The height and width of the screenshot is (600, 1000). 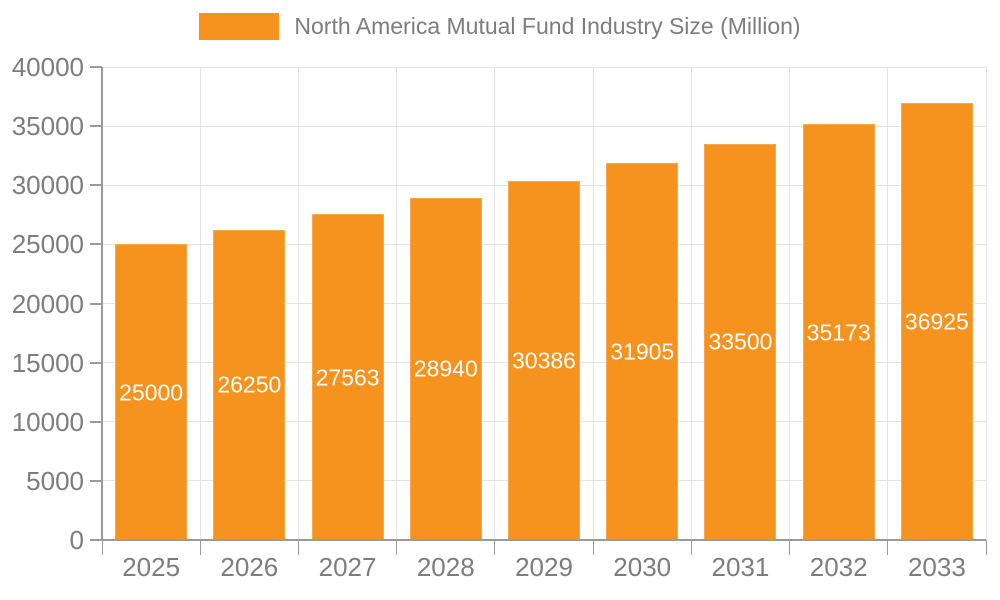 What do you see at coordinates (151, 567) in the screenshot?
I see `x-tick-label: 2025` at bounding box center [151, 567].